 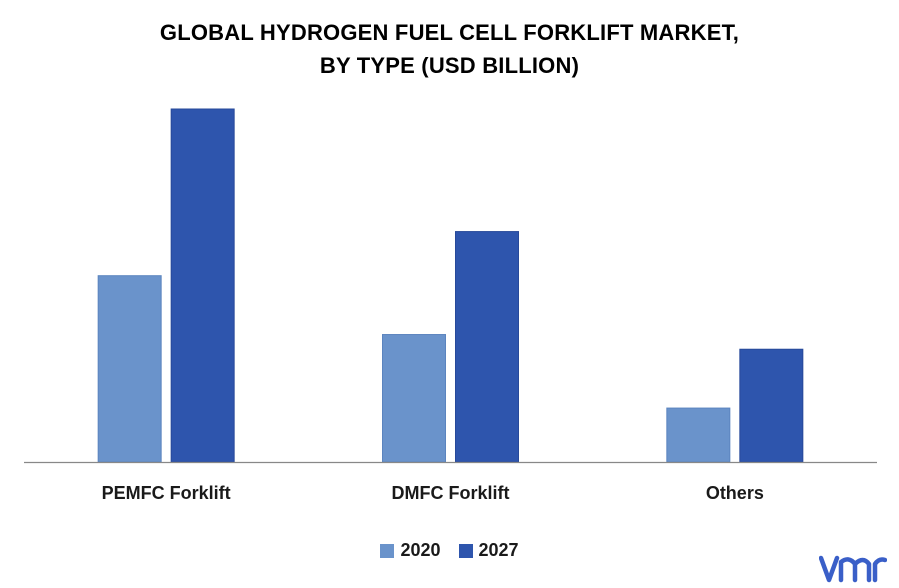 What do you see at coordinates (129, 369) in the screenshot?
I see `bar-2020-pemfc-forklift` at bounding box center [129, 369].